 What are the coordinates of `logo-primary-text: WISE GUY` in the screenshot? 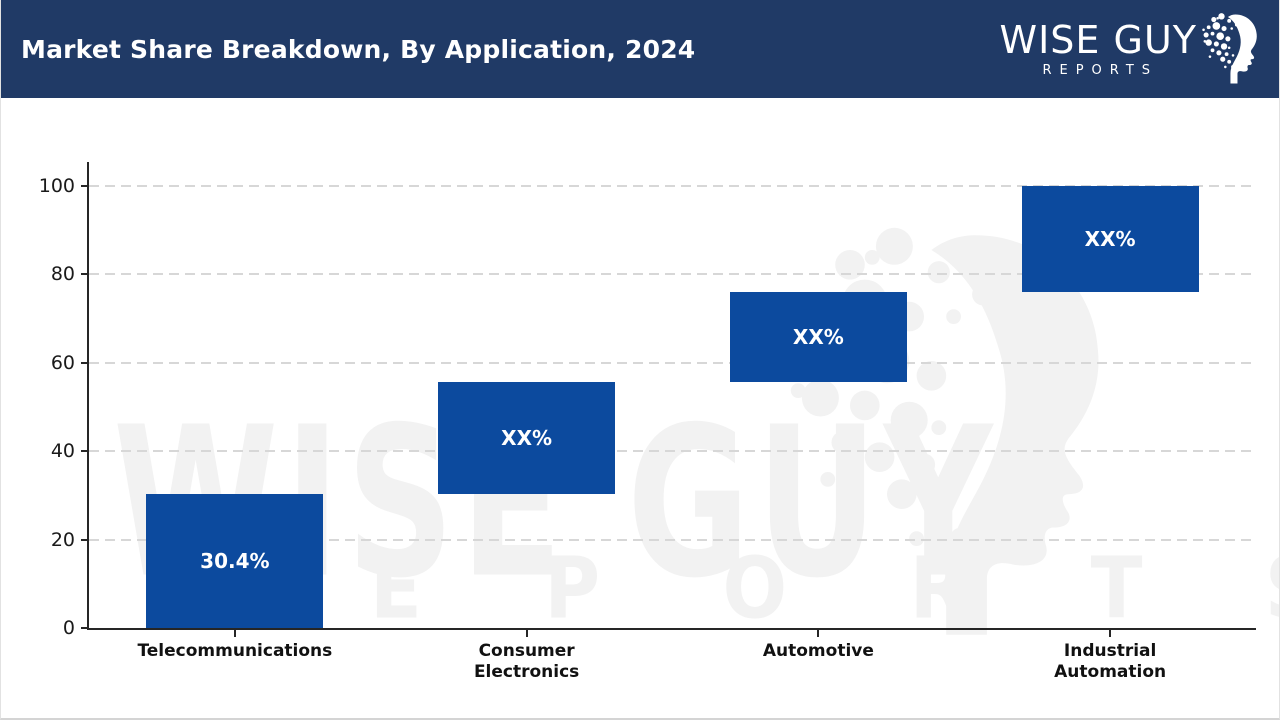 It's located at (1098, 40).